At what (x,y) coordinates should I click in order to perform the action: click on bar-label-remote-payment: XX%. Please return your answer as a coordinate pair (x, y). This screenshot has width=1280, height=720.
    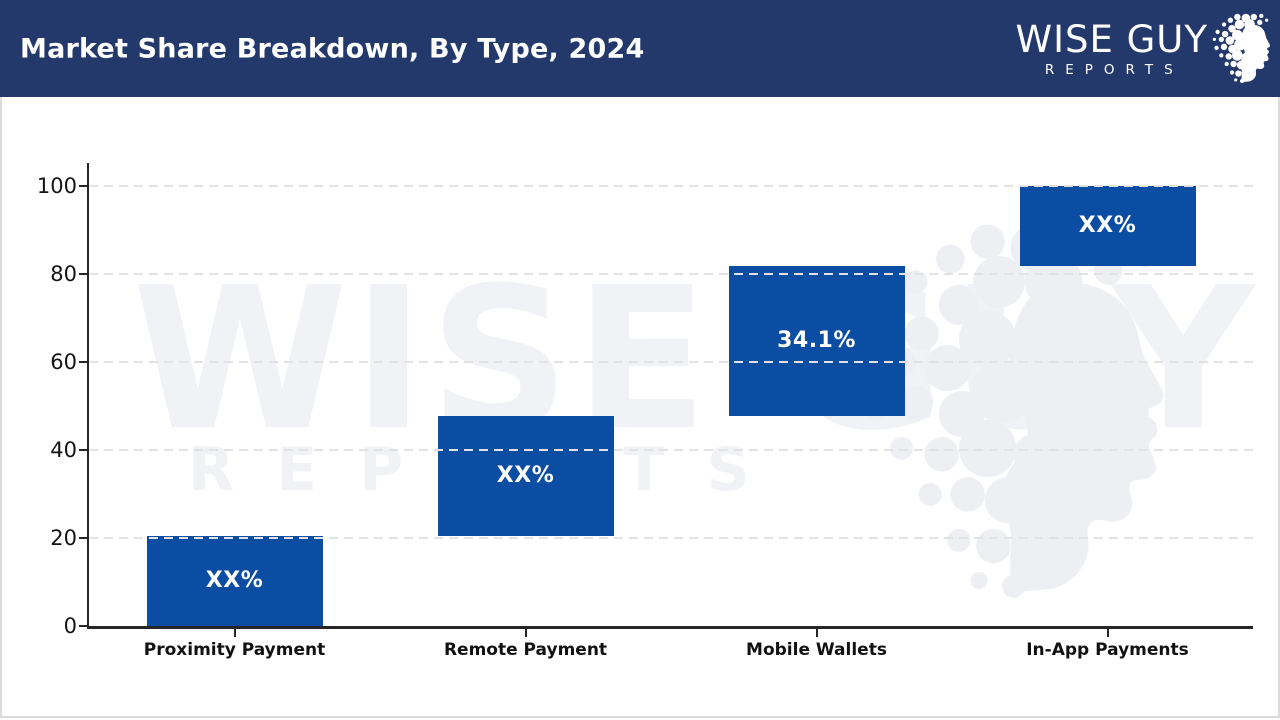
    Looking at the image, I should click on (525, 476).